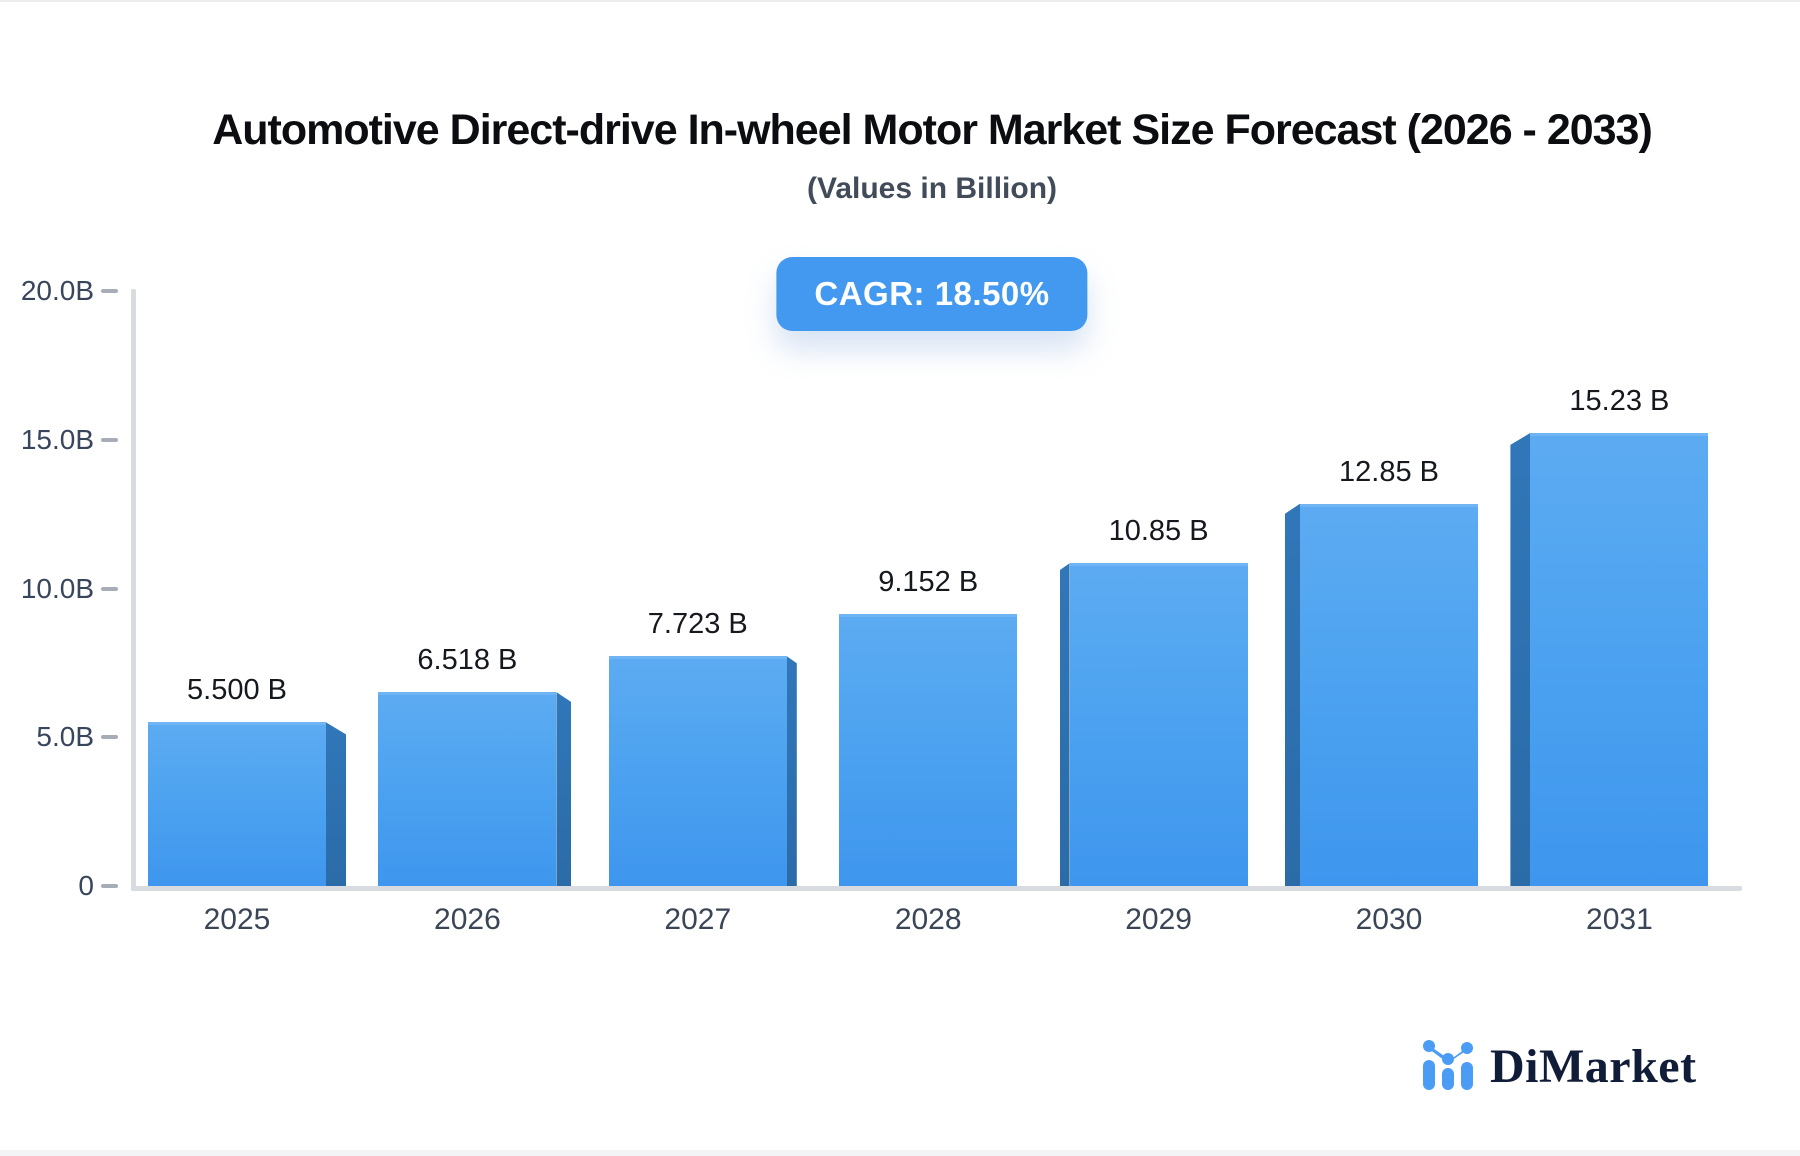  Describe the element at coordinates (57, 439) in the screenshot. I see `y-tick-label: 15.0B` at that location.